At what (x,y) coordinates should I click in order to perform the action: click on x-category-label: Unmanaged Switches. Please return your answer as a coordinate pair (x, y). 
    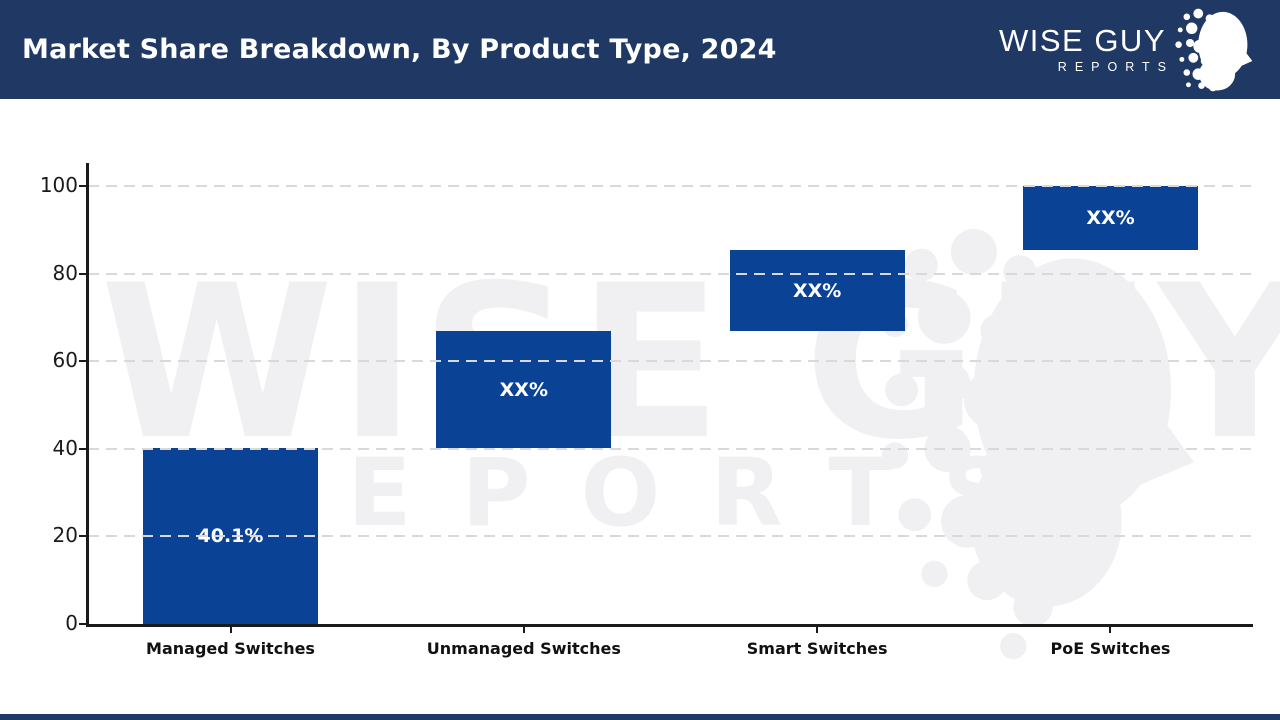
    Looking at the image, I should click on (523, 648).